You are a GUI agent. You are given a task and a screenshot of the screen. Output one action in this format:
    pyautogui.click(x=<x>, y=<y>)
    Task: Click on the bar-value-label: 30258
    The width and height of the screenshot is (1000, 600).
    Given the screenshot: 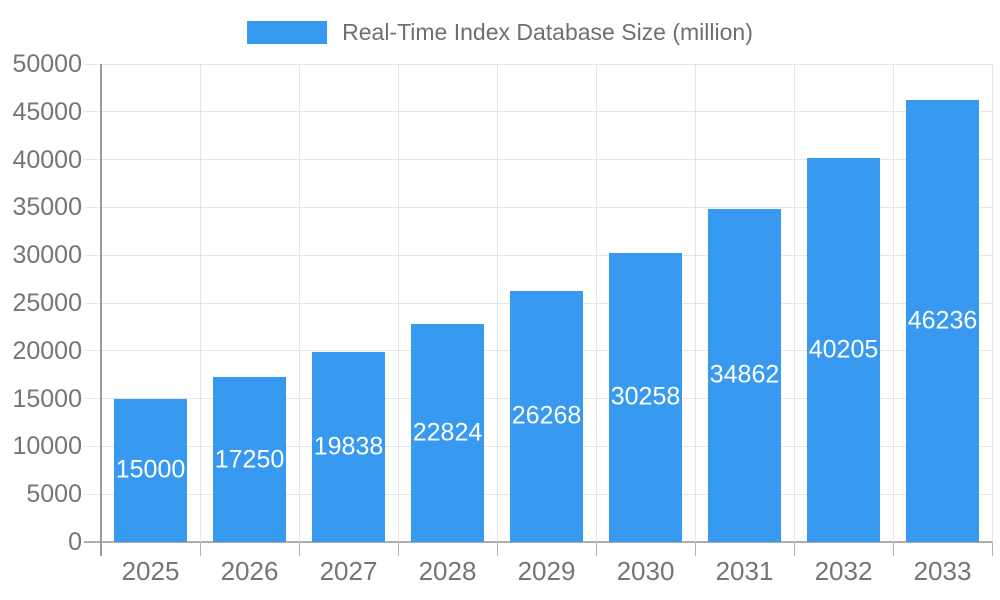 What is the action you would take?
    pyautogui.click(x=645, y=396)
    